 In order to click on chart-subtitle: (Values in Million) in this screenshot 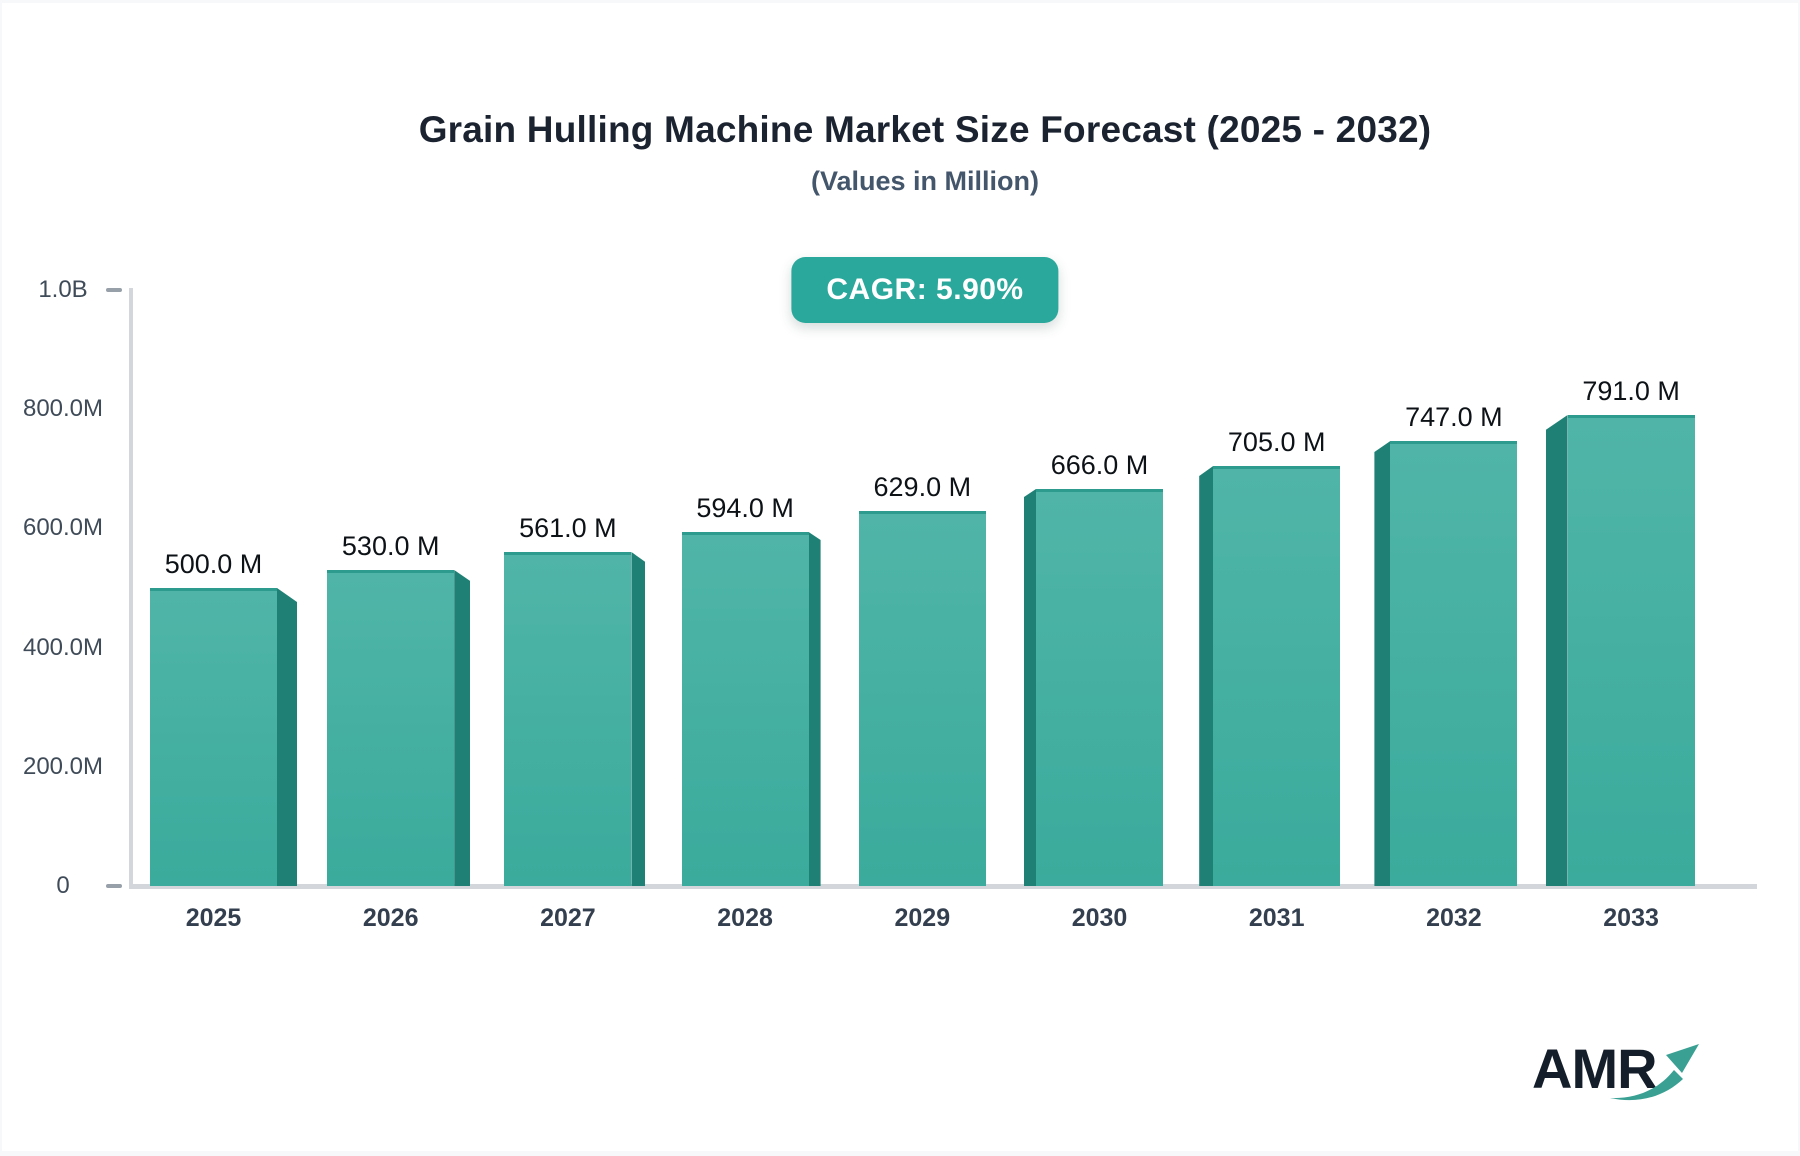, I will do `click(925, 181)`.